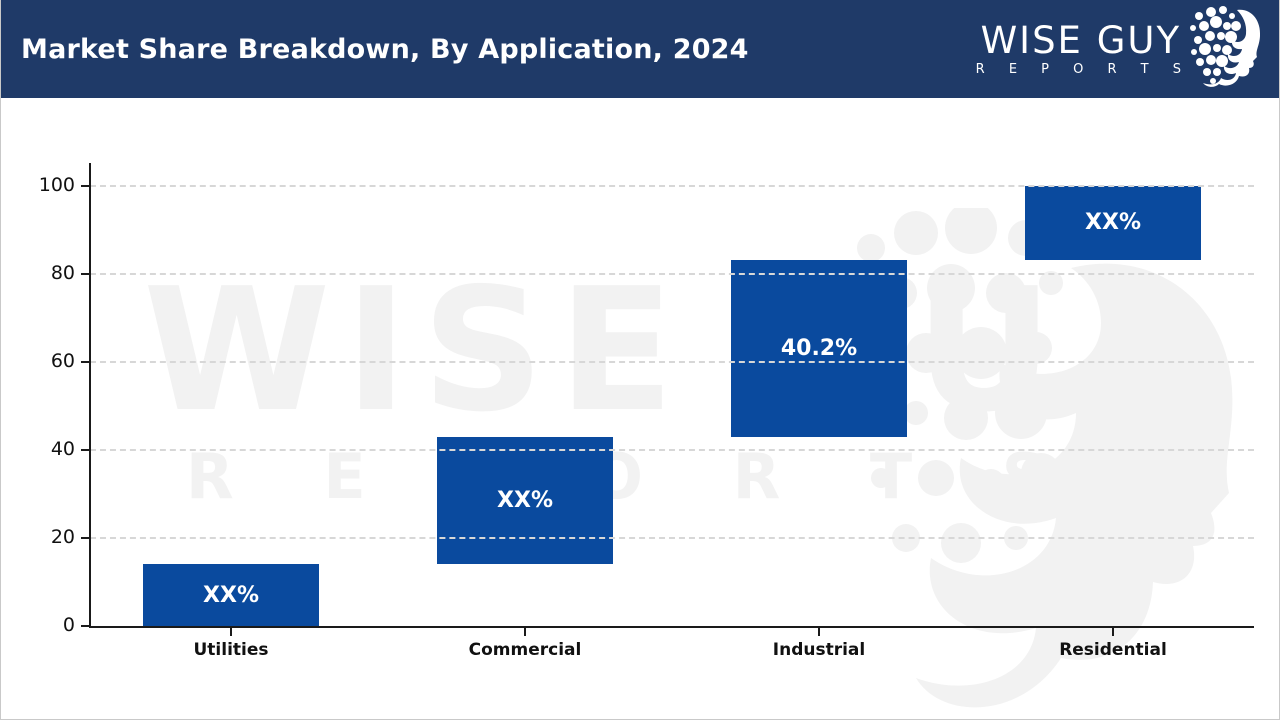 This screenshot has width=1280, height=720. Describe the element at coordinates (90, 395) in the screenshot. I see `y-axis-line` at that location.